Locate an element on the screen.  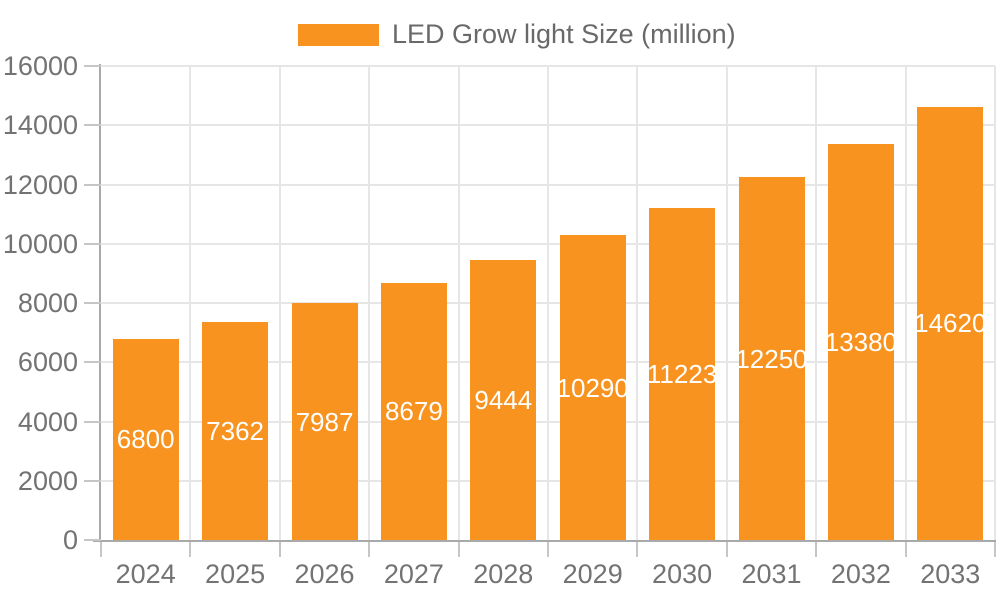
bar-value-label: 10290 is located at coordinates (592, 387).